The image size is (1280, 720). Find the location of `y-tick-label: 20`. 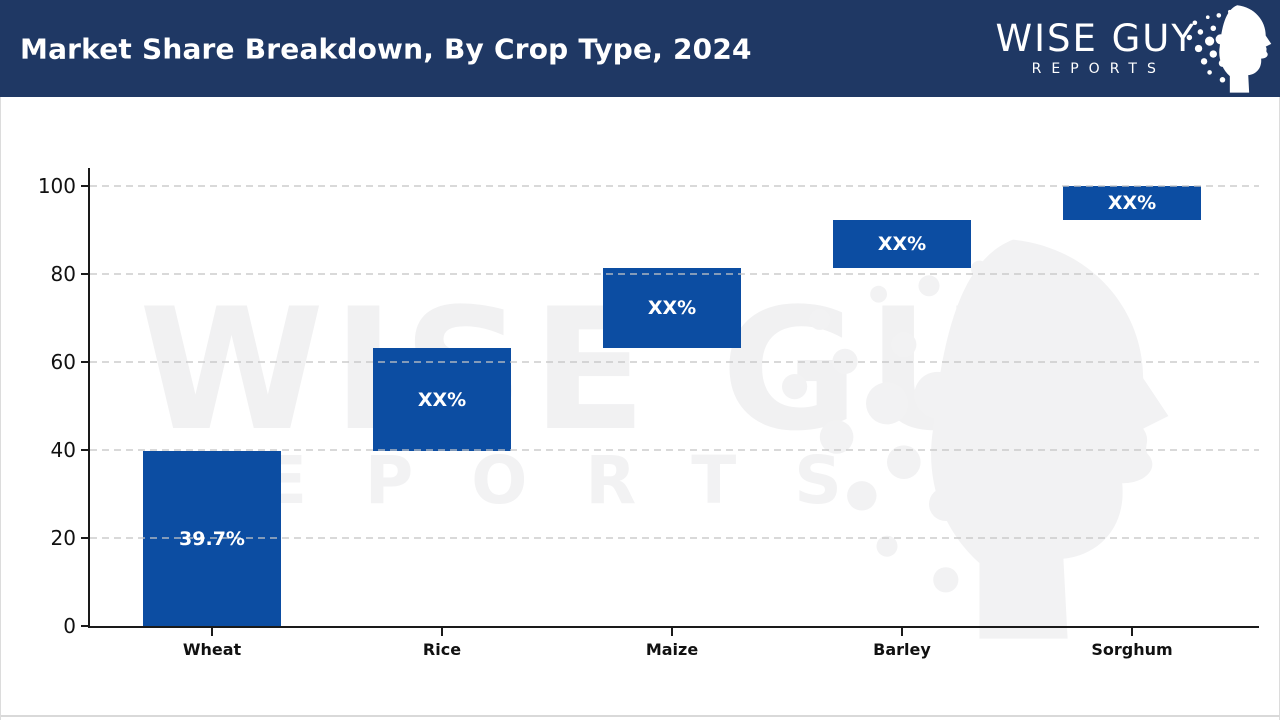

y-tick-label: 20 is located at coordinates (63, 537).